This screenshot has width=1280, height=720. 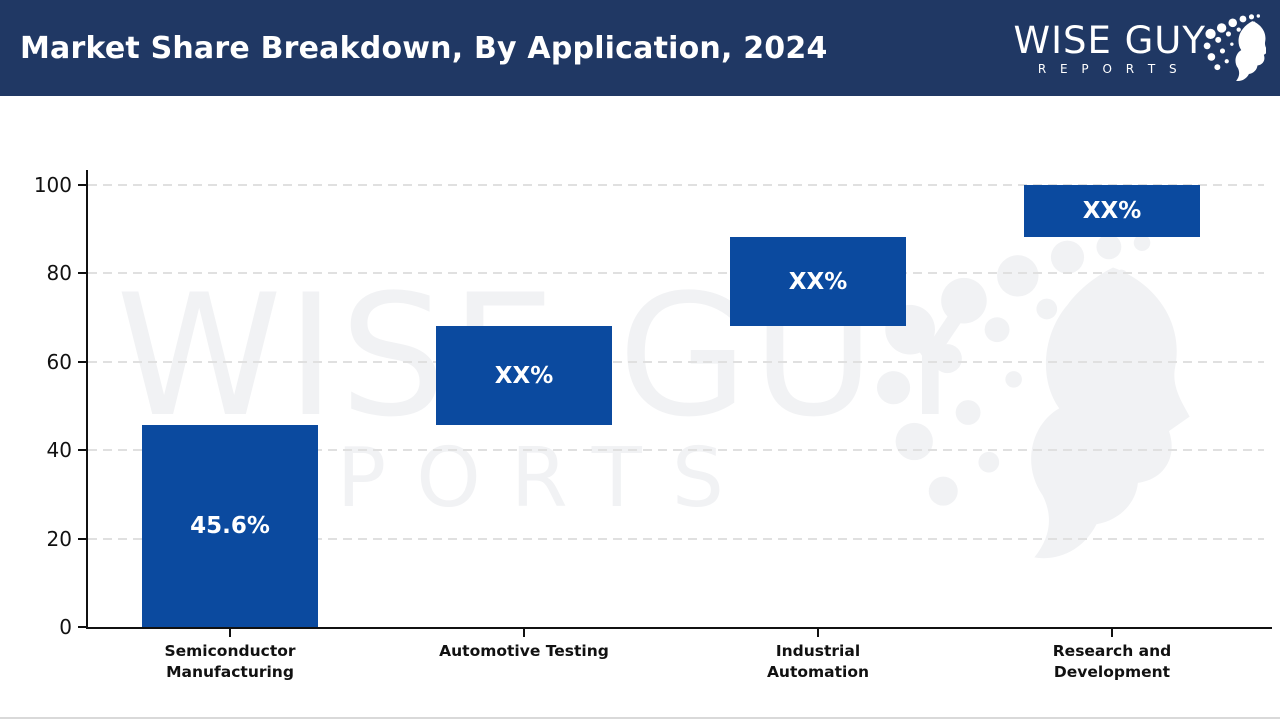 I want to click on bar-value-label: 45.6%, so click(x=230, y=526).